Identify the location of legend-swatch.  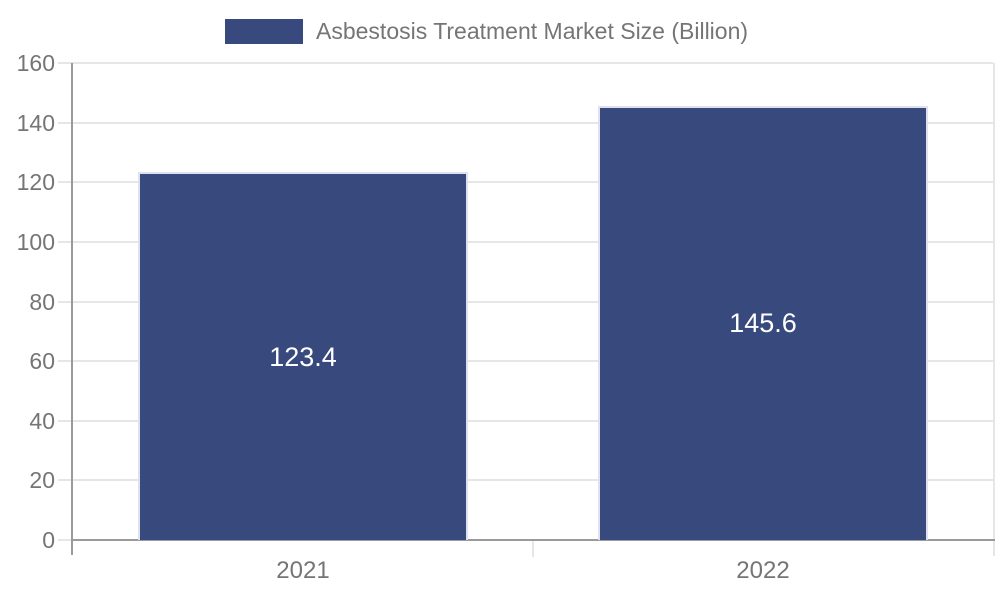
(264, 31).